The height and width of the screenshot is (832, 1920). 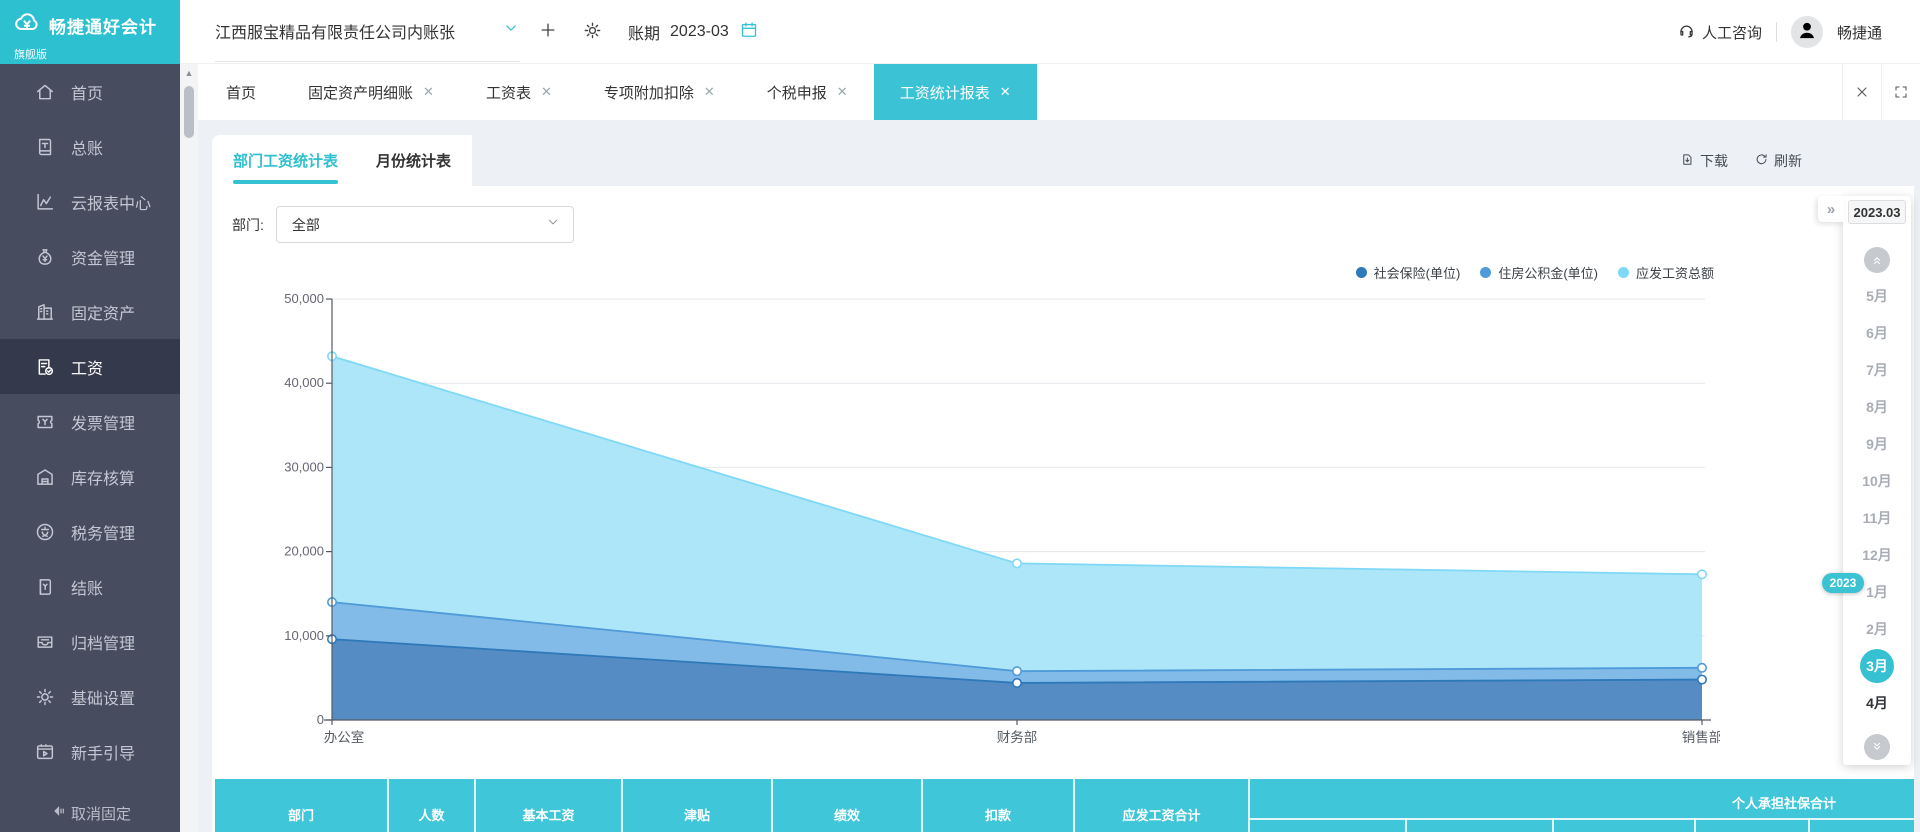 What do you see at coordinates (1877, 554) in the screenshot?
I see `month-item-12月: 12月` at bounding box center [1877, 554].